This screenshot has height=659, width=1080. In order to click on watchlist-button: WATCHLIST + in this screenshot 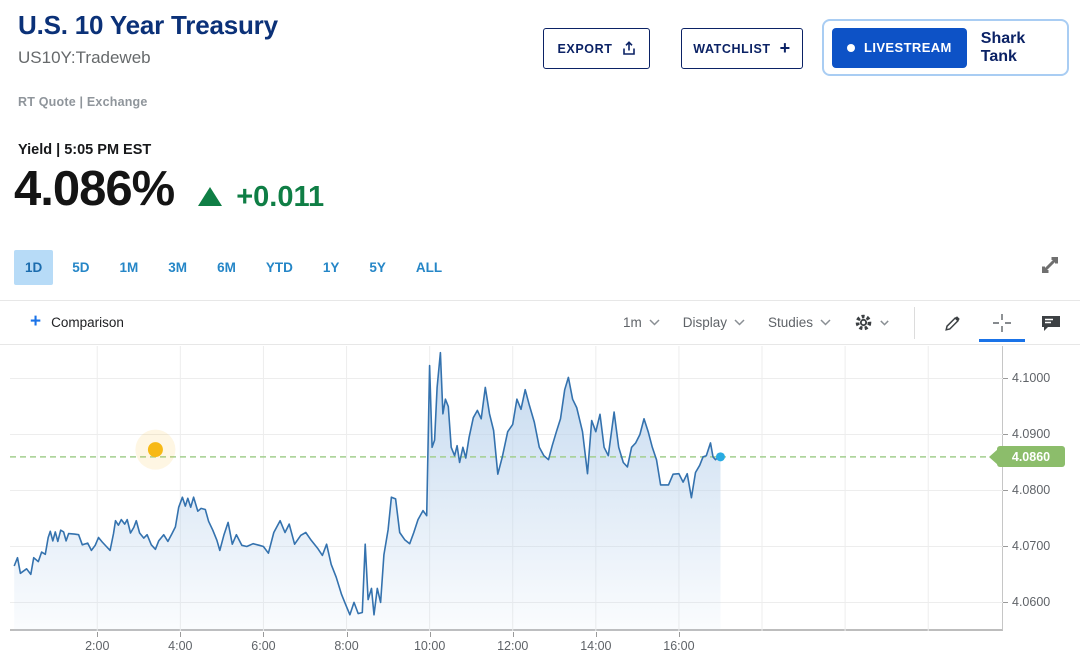, I will do `click(742, 48)`.